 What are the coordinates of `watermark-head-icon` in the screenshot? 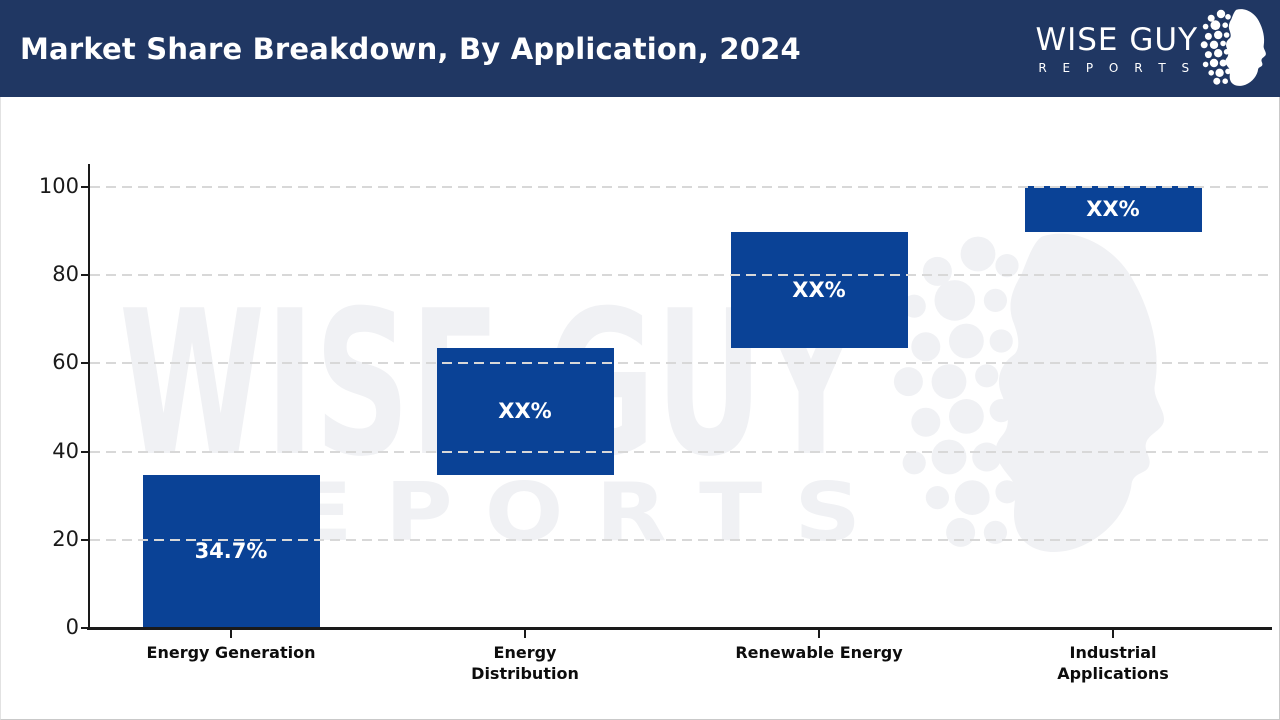 It's located at (1028, 393).